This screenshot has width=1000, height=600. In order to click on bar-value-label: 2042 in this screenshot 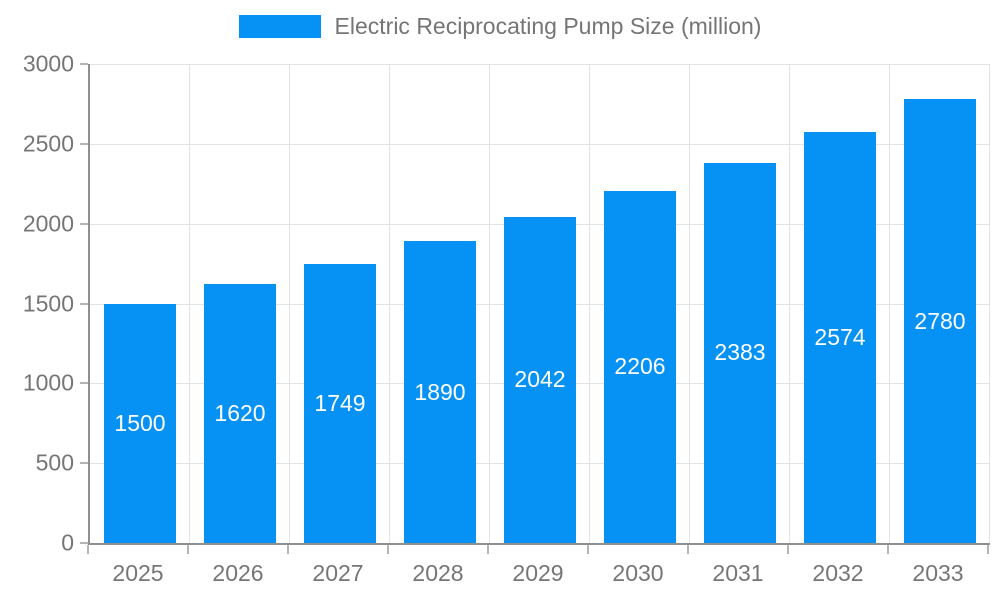, I will do `click(540, 379)`.